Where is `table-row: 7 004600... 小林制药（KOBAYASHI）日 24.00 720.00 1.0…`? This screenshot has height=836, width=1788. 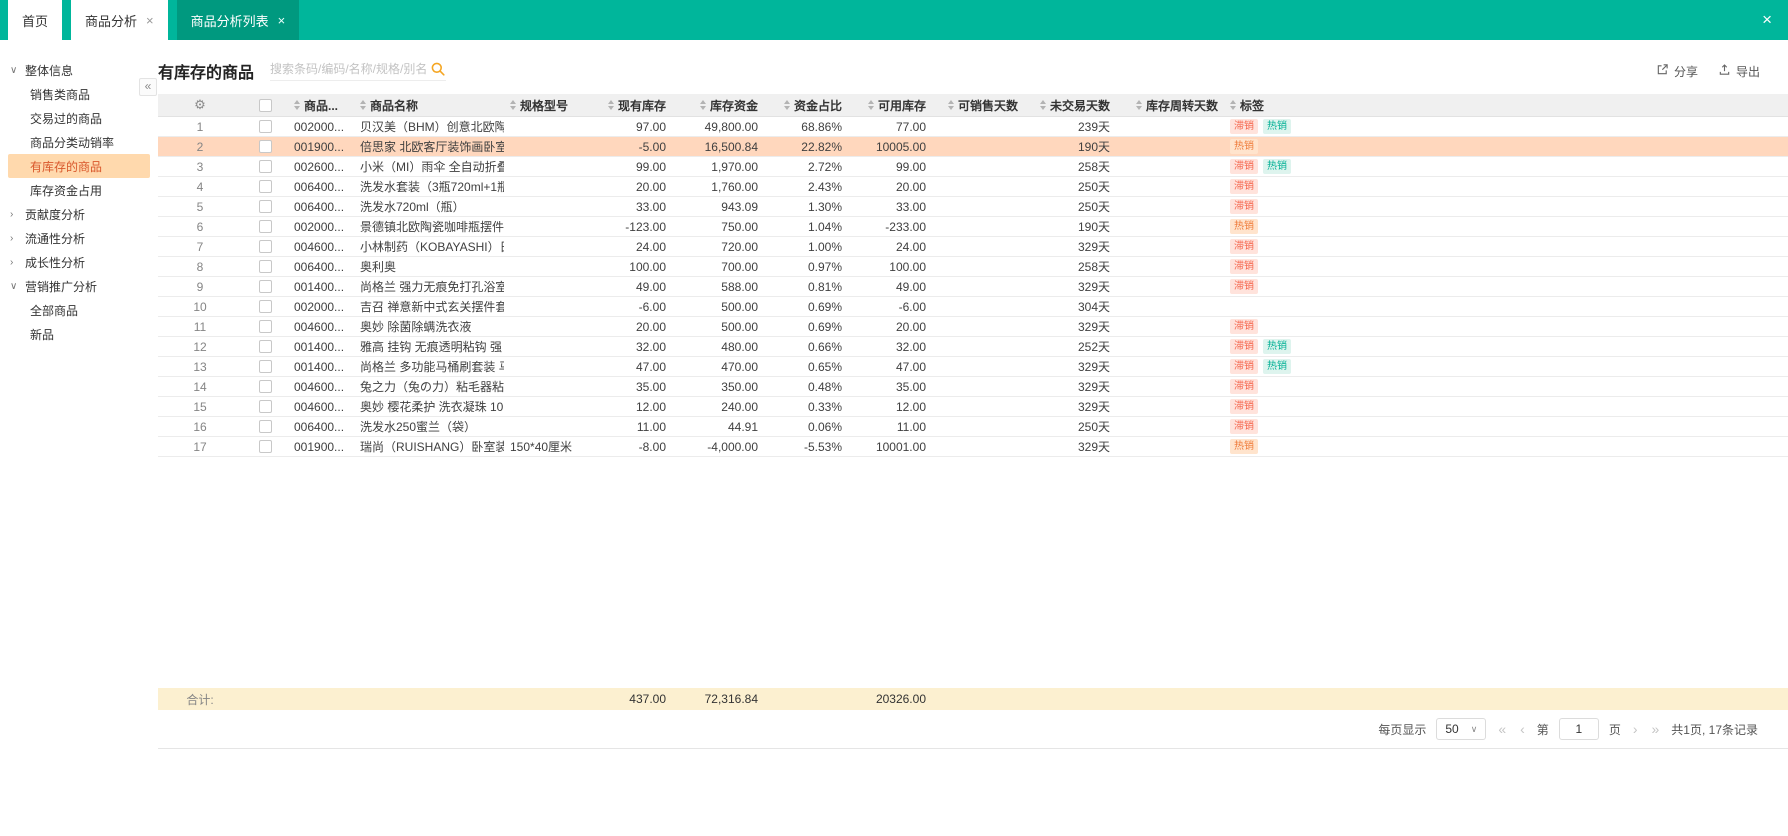
table-row: 7 004600... 小林制药（KOBAYASHI）日 24.00 720.00 1.0… is located at coordinates (973, 247).